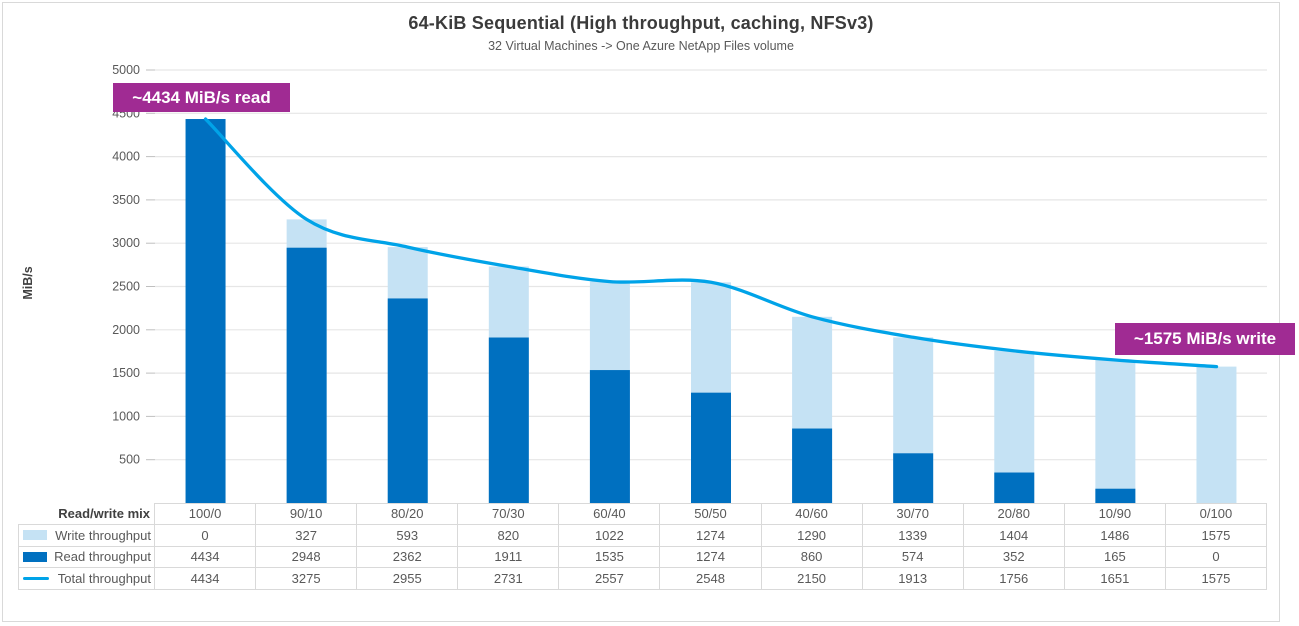 The height and width of the screenshot is (626, 1299). I want to click on value-cell: 1404, so click(1014, 535).